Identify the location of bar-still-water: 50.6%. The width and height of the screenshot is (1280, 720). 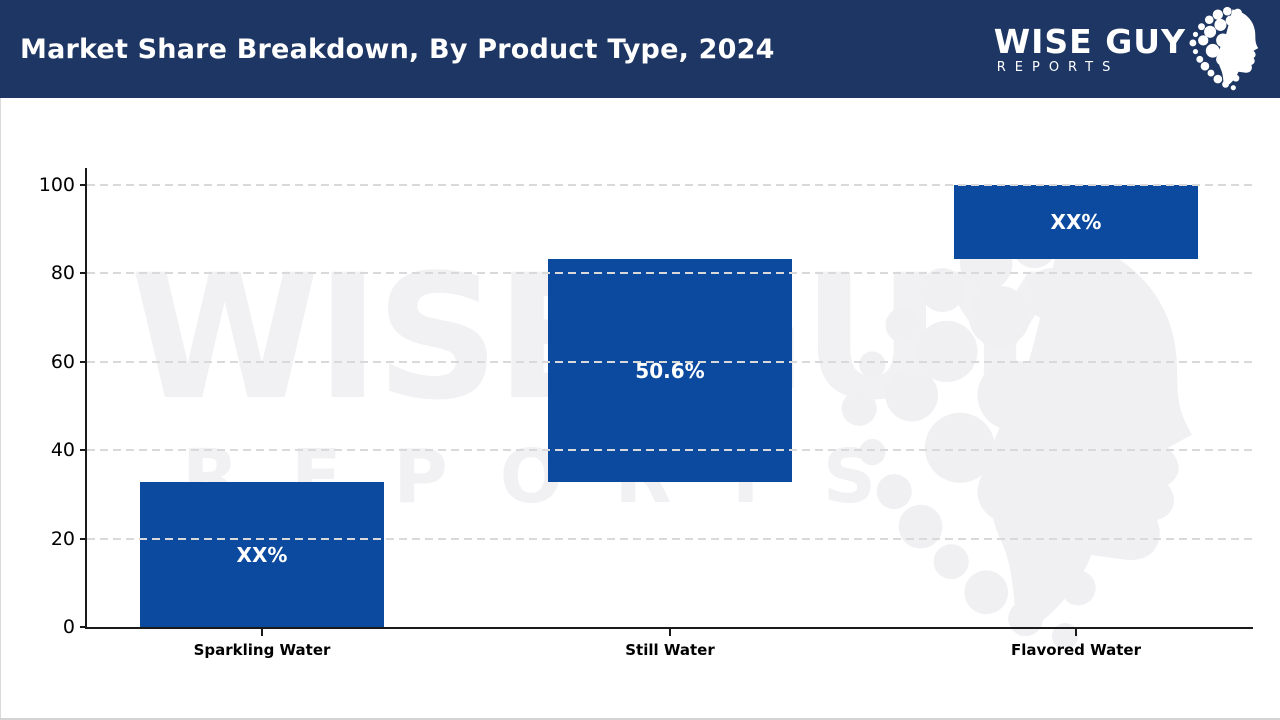
(670, 370).